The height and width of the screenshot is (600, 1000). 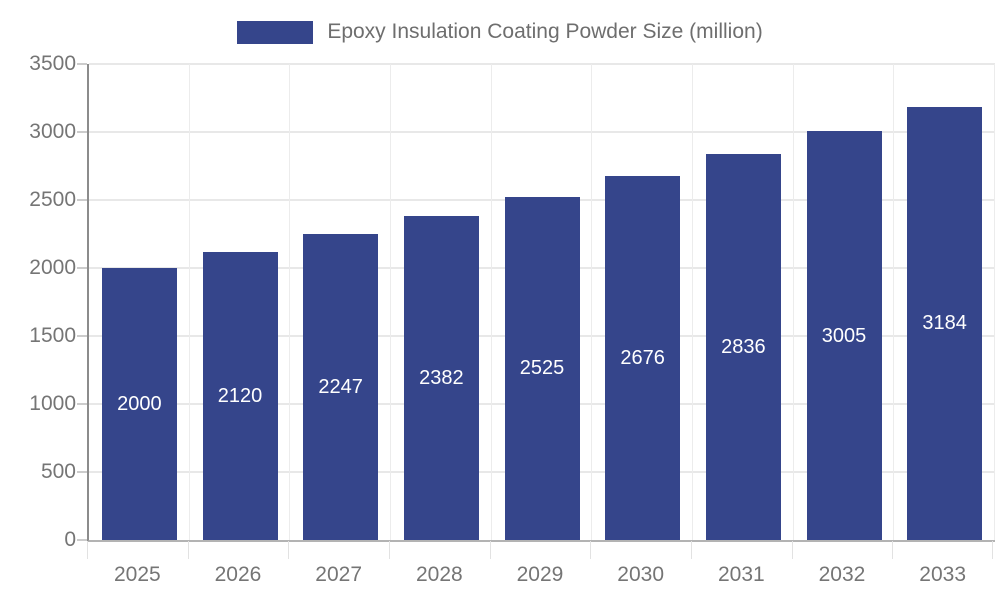 What do you see at coordinates (52, 63) in the screenshot?
I see `y-axis-tick-label: 3500` at bounding box center [52, 63].